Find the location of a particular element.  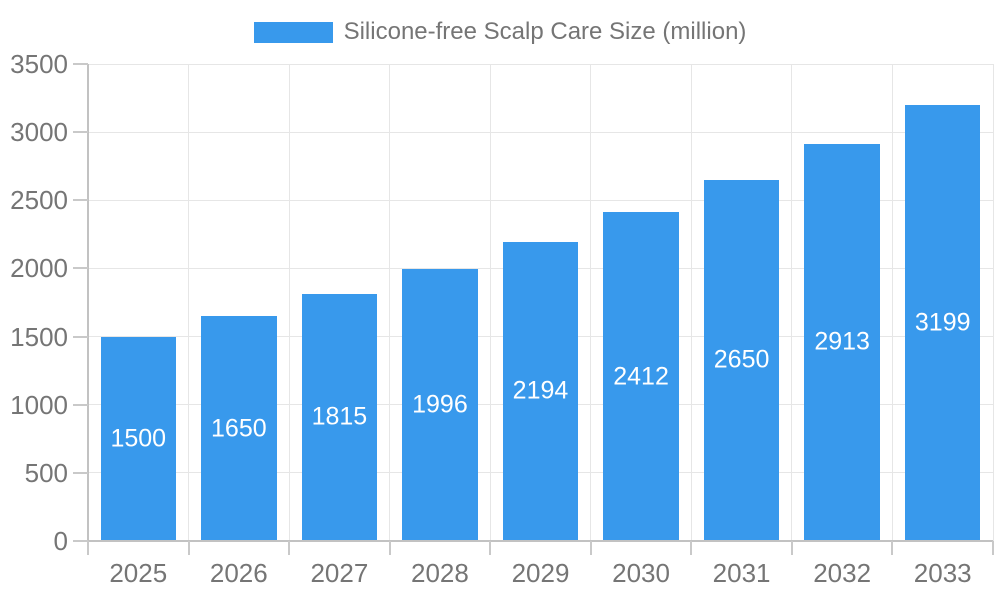

legend-swatch-icon is located at coordinates (293, 32).